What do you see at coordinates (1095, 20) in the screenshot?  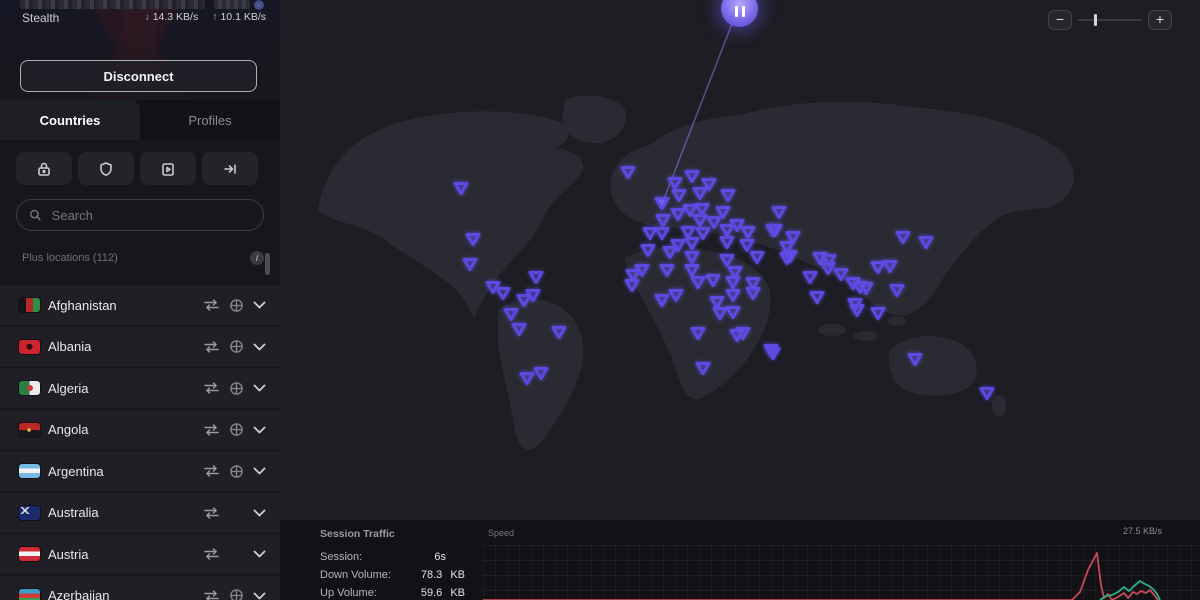 I see `zoom-slider-thumb` at bounding box center [1095, 20].